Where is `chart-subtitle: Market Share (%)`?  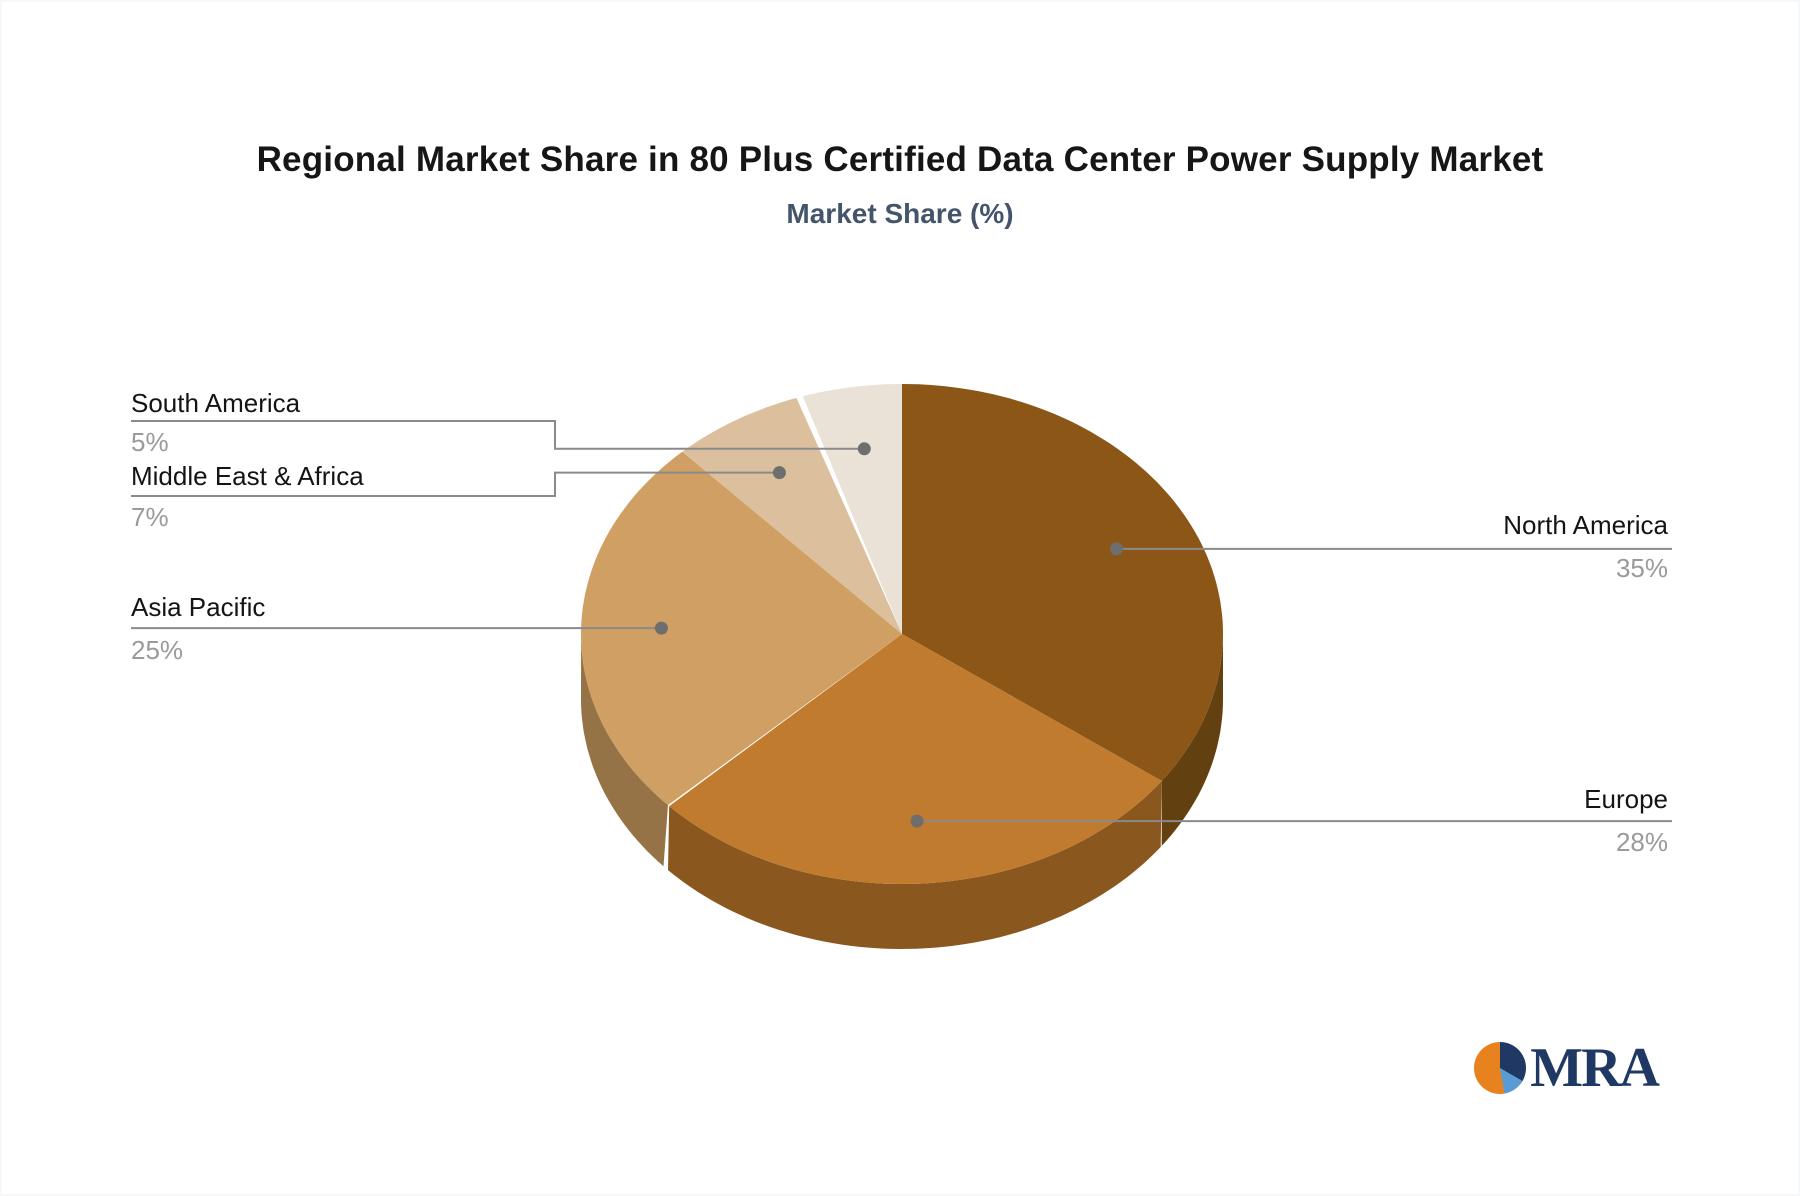 chart-subtitle: Market Share (%) is located at coordinates (900, 213).